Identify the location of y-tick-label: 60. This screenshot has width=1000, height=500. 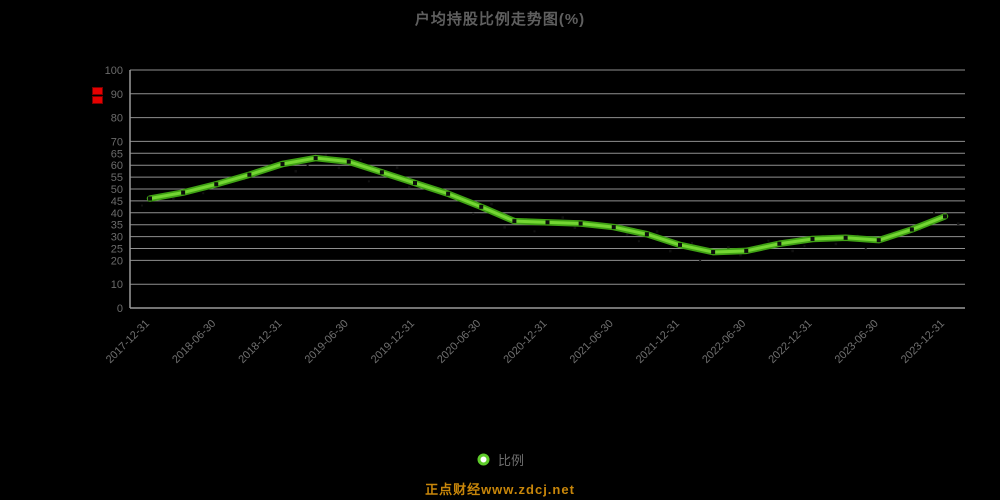
(117, 166).